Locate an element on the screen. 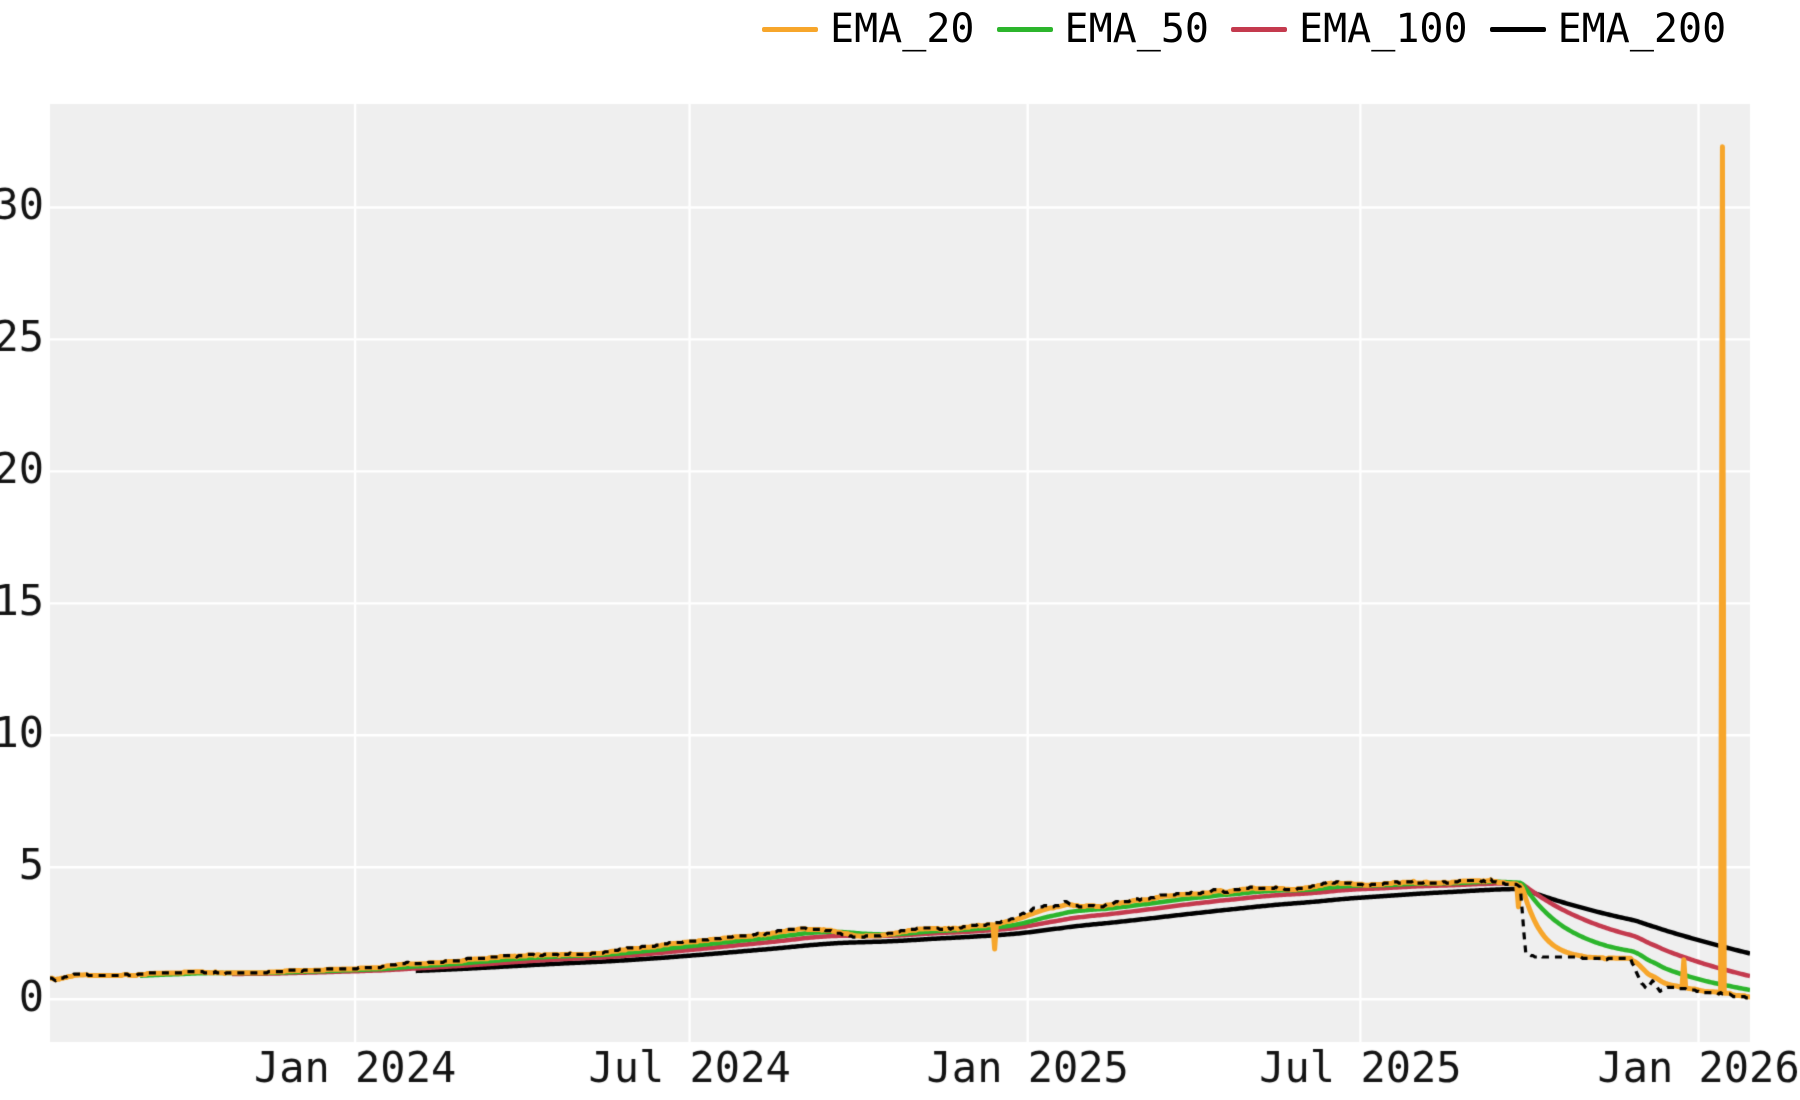  legend-item-ema-100: EMA_100 is located at coordinates (1349, 29).